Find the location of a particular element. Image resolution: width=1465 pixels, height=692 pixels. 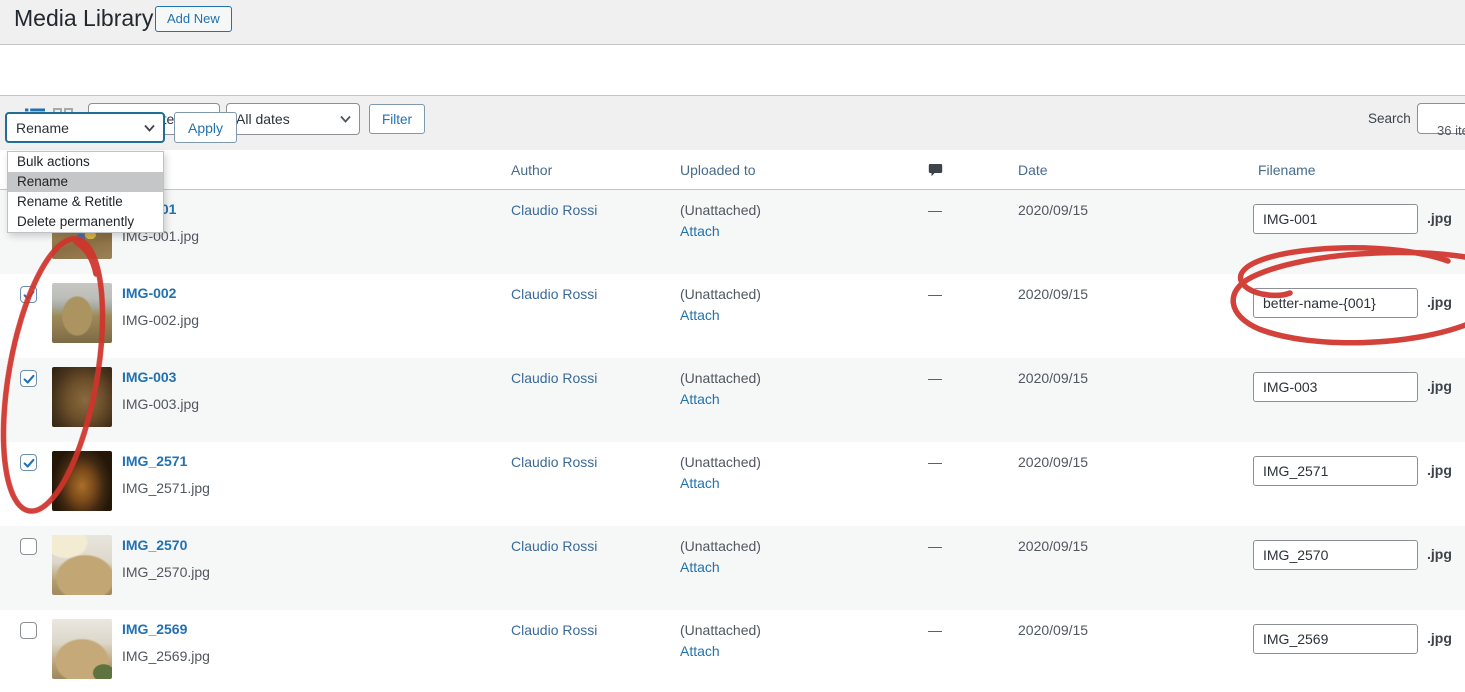

media-file-name: IMG_2570.jpg is located at coordinates (166, 572).